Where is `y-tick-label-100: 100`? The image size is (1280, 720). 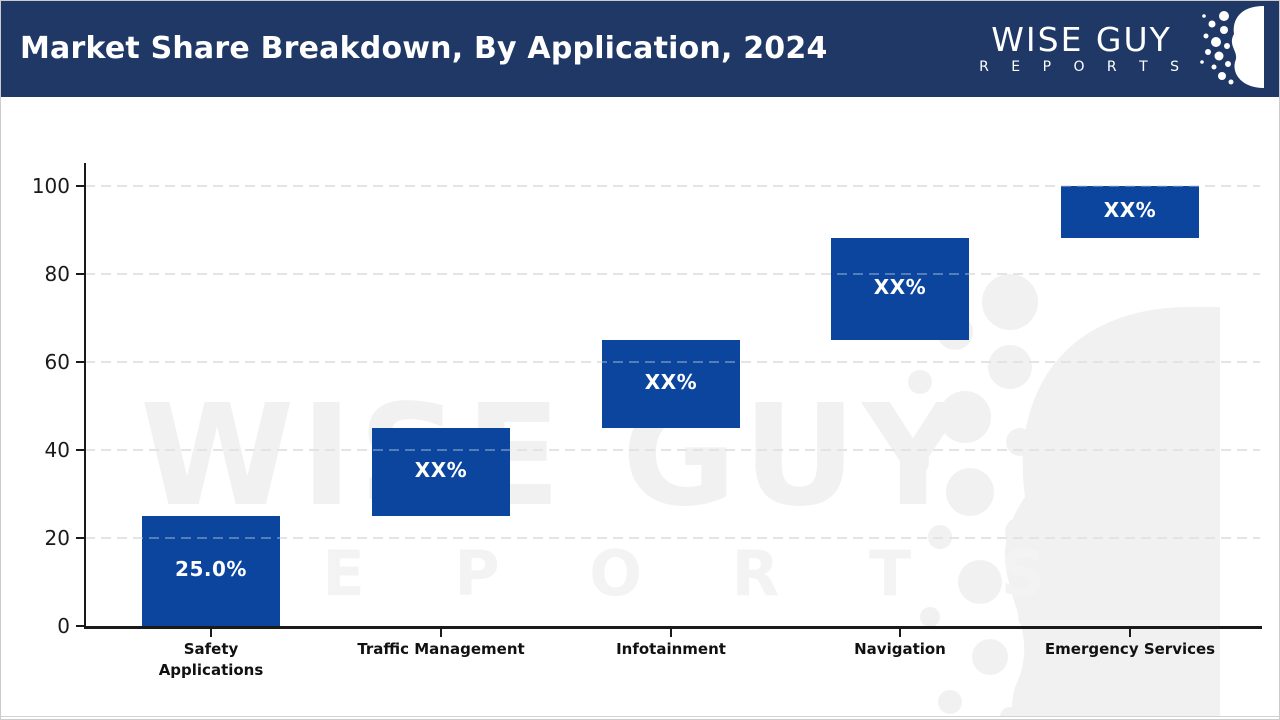 y-tick-label-100: 100 is located at coordinates (50, 186).